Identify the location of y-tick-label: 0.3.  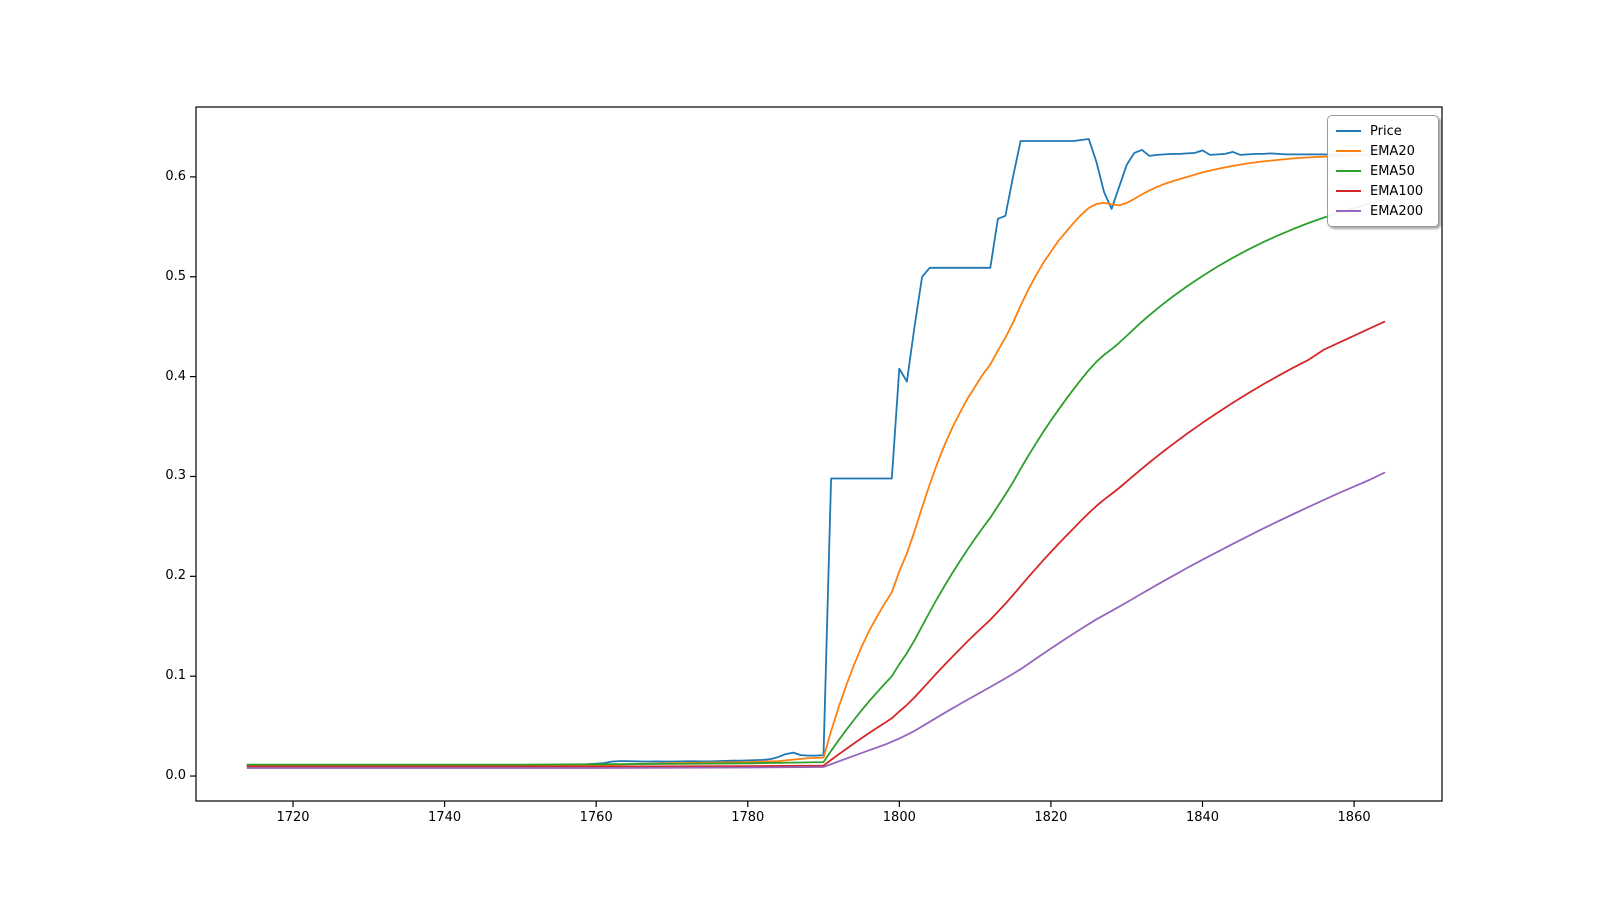
(175, 476).